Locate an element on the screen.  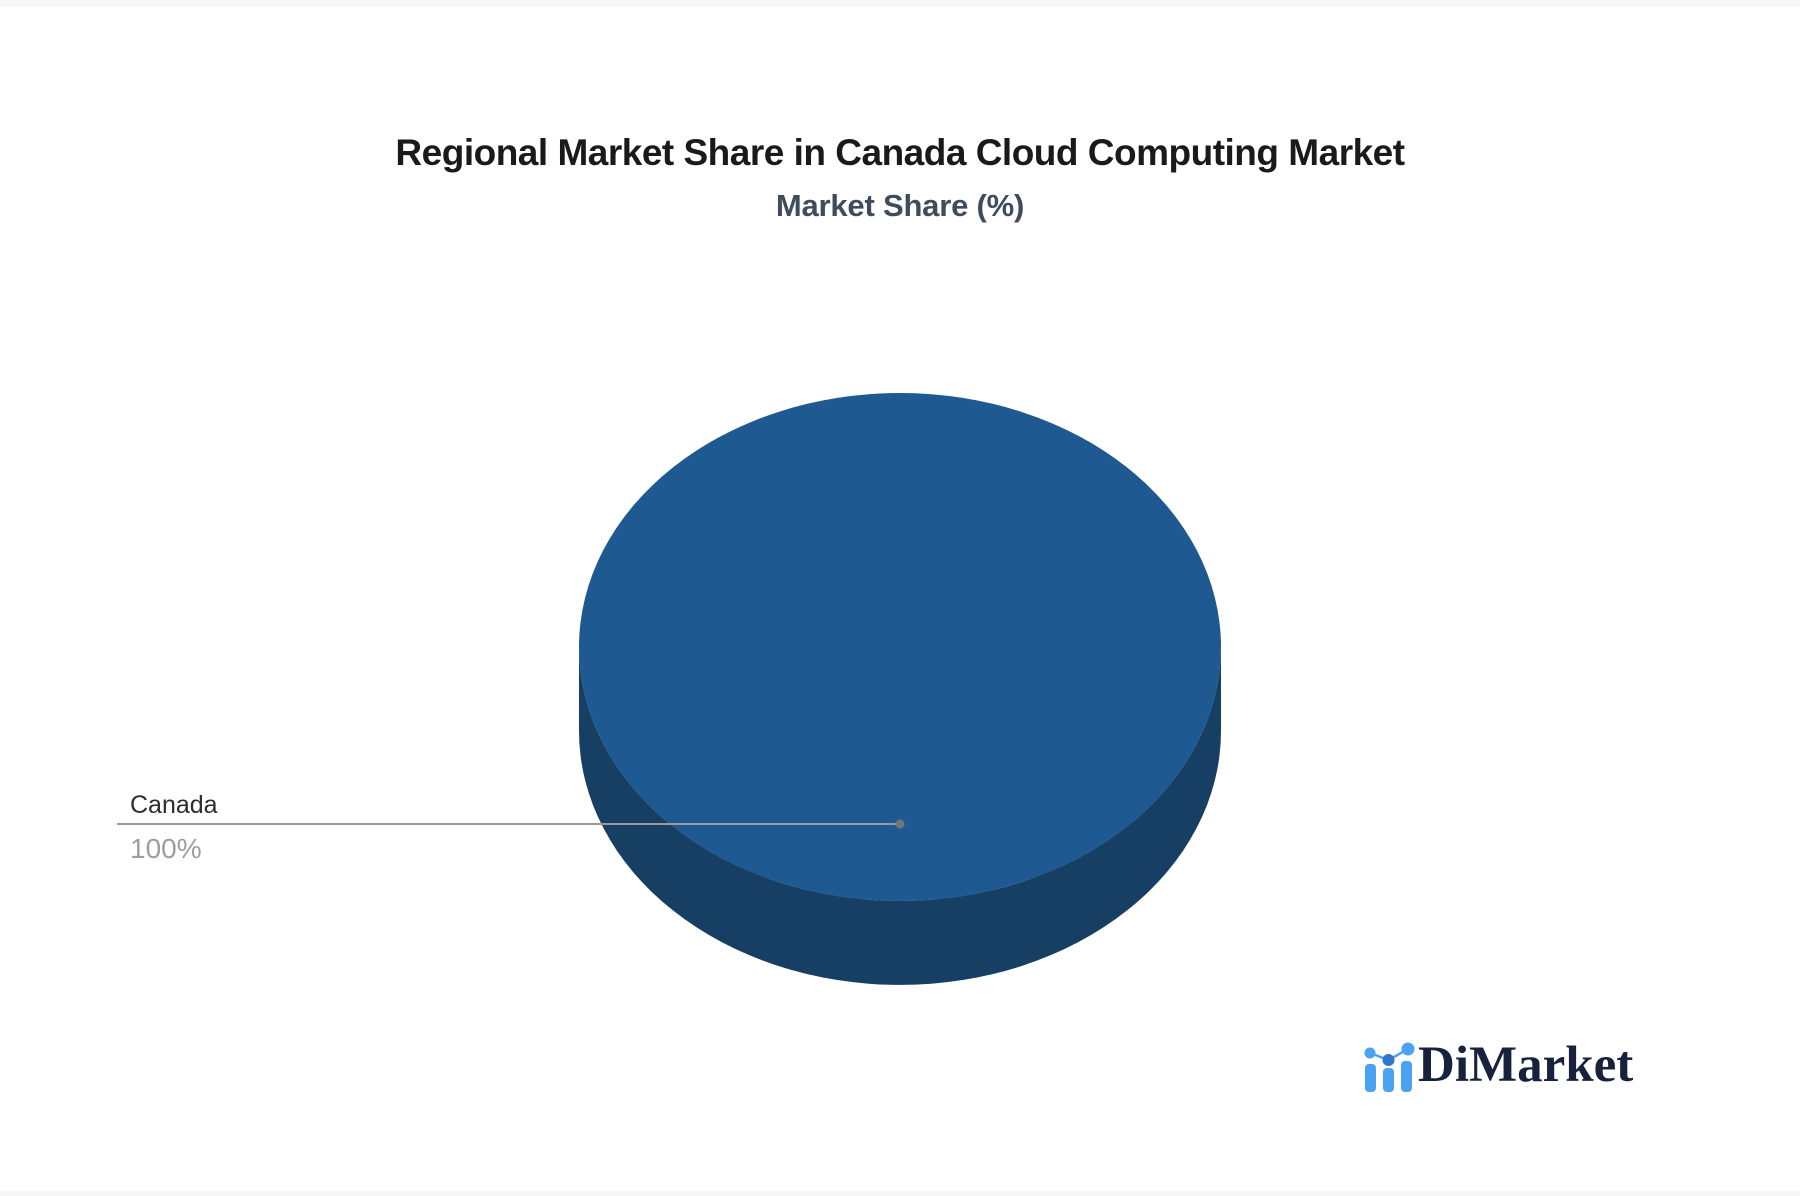
pie-slice-side is located at coordinates (900, 816).